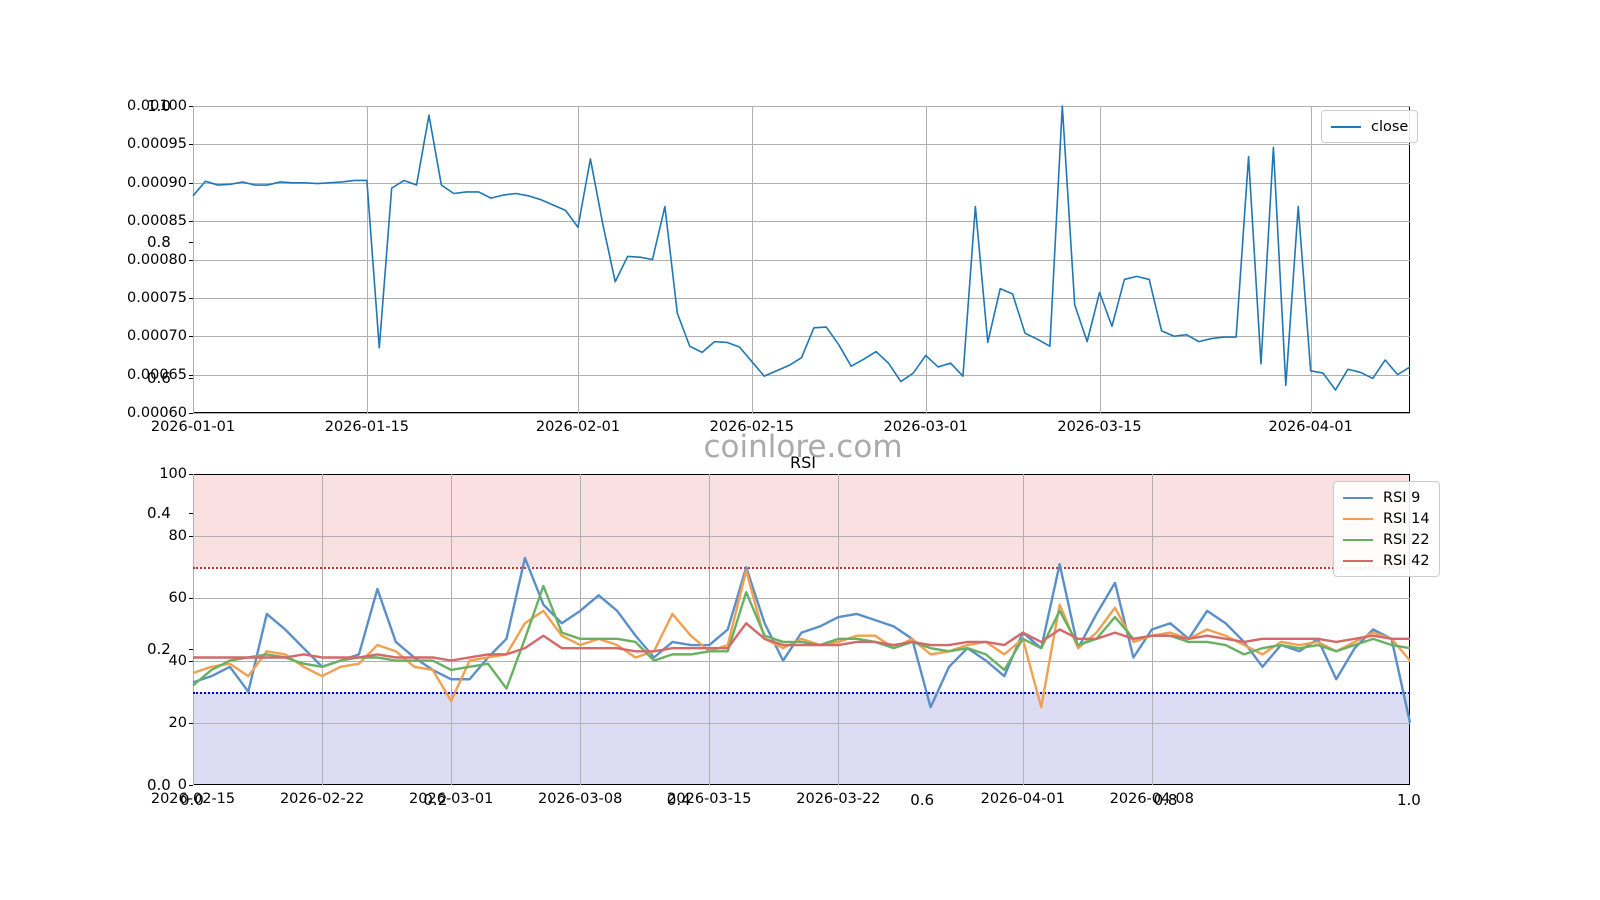  I want to click on price-legend-row-0: close, so click(1369, 126).